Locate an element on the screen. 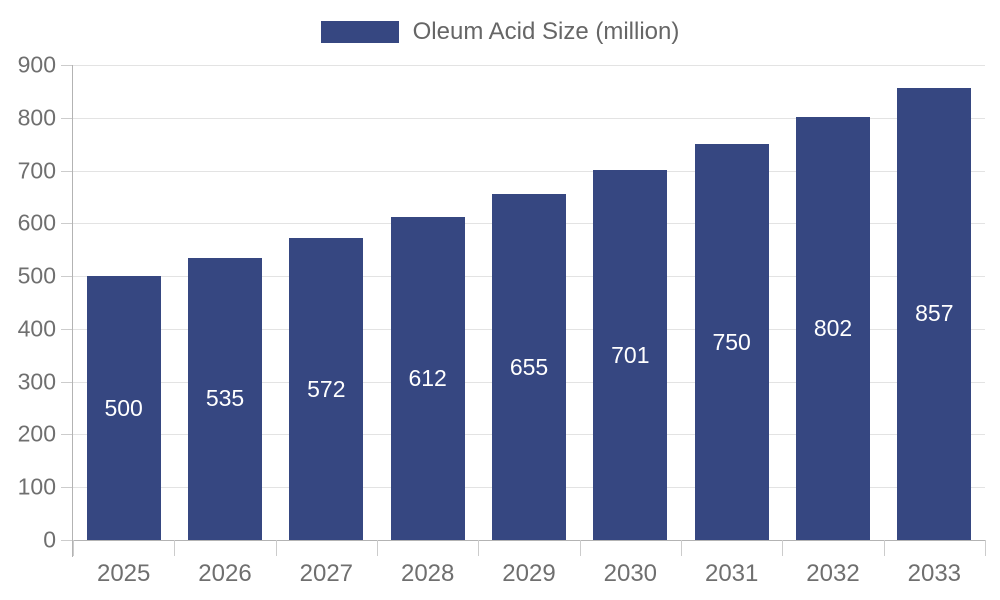 Image resolution: width=1000 pixels, height=600 pixels. y-tick-label: 400 is located at coordinates (36, 328).